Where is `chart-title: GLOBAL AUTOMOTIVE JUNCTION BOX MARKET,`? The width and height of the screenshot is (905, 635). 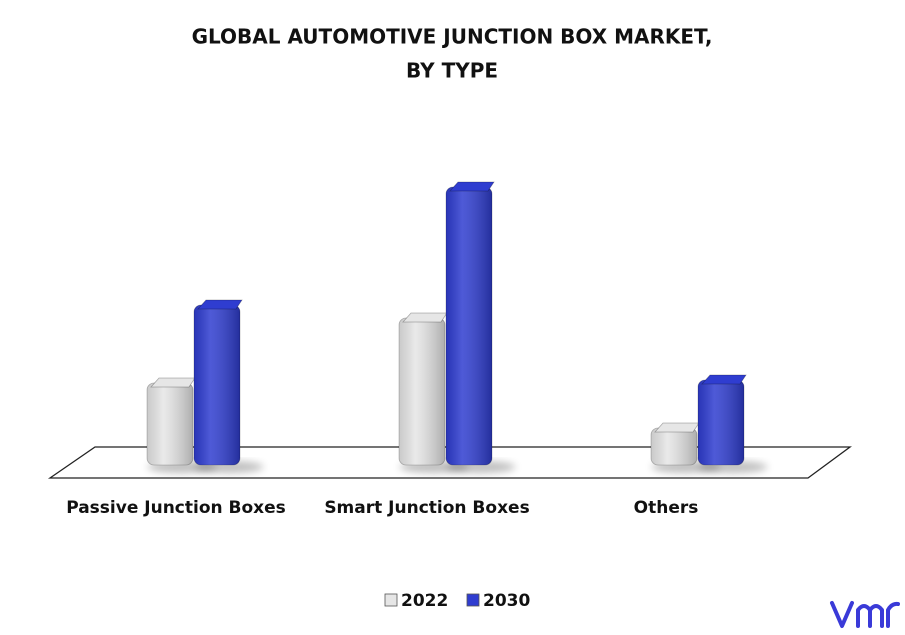
chart-title: GLOBAL AUTOMOTIVE JUNCTION BOX MARKET, is located at coordinates (452, 37).